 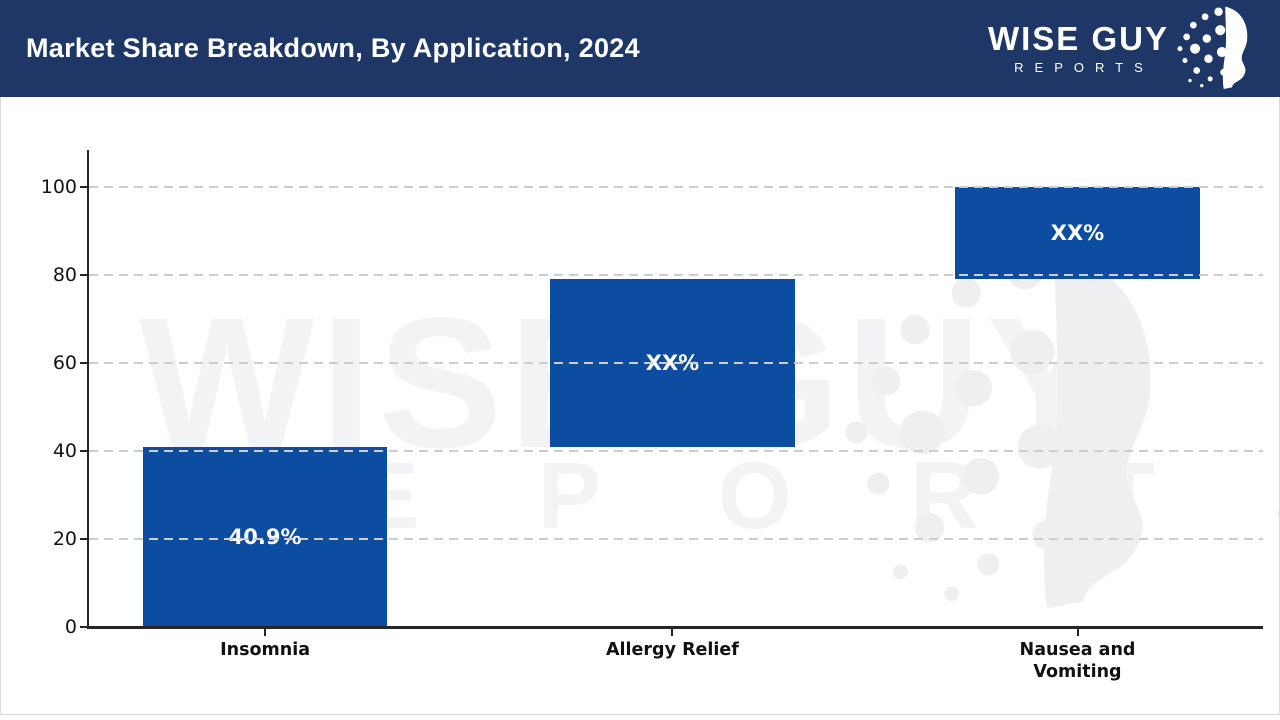 I want to click on logo-subtitle: REPORTS, so click(x=1084, y=67).